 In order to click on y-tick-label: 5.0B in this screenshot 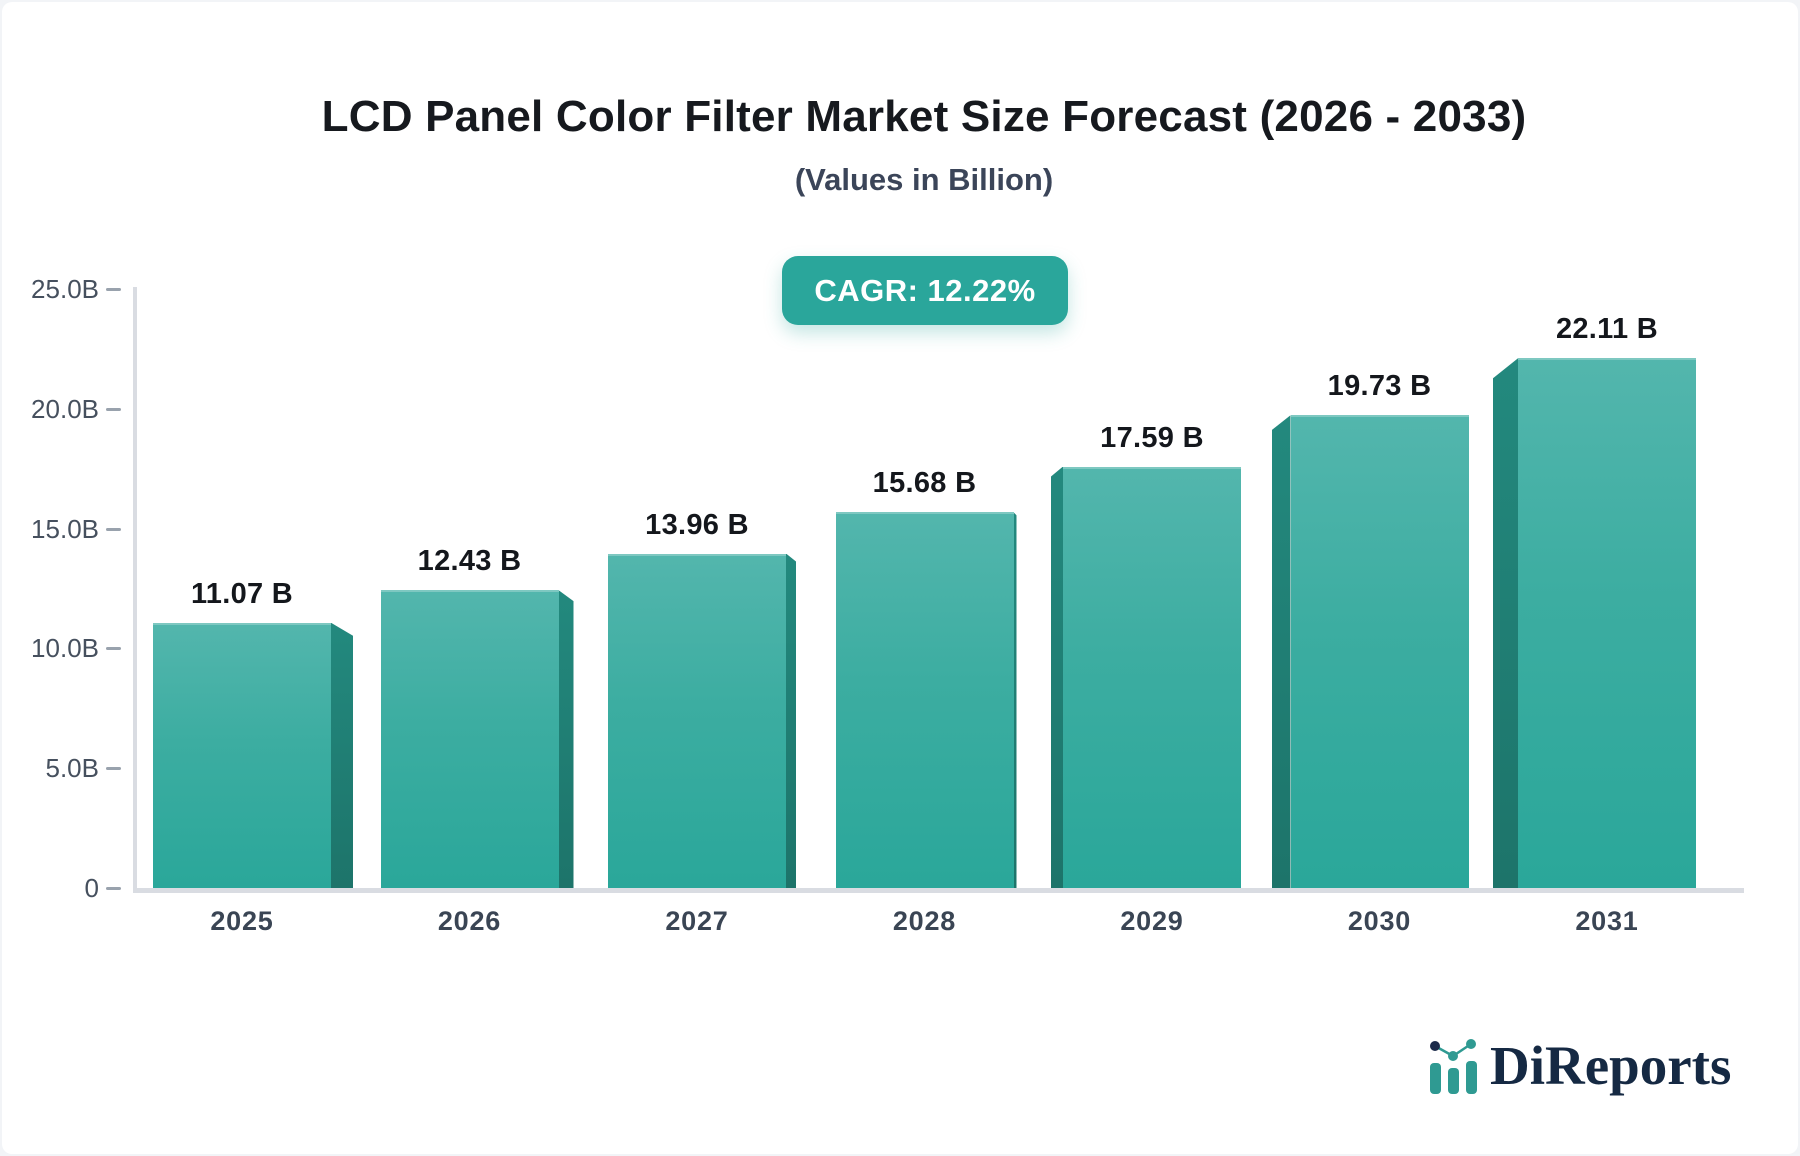, I will do `click(72, 768)`.